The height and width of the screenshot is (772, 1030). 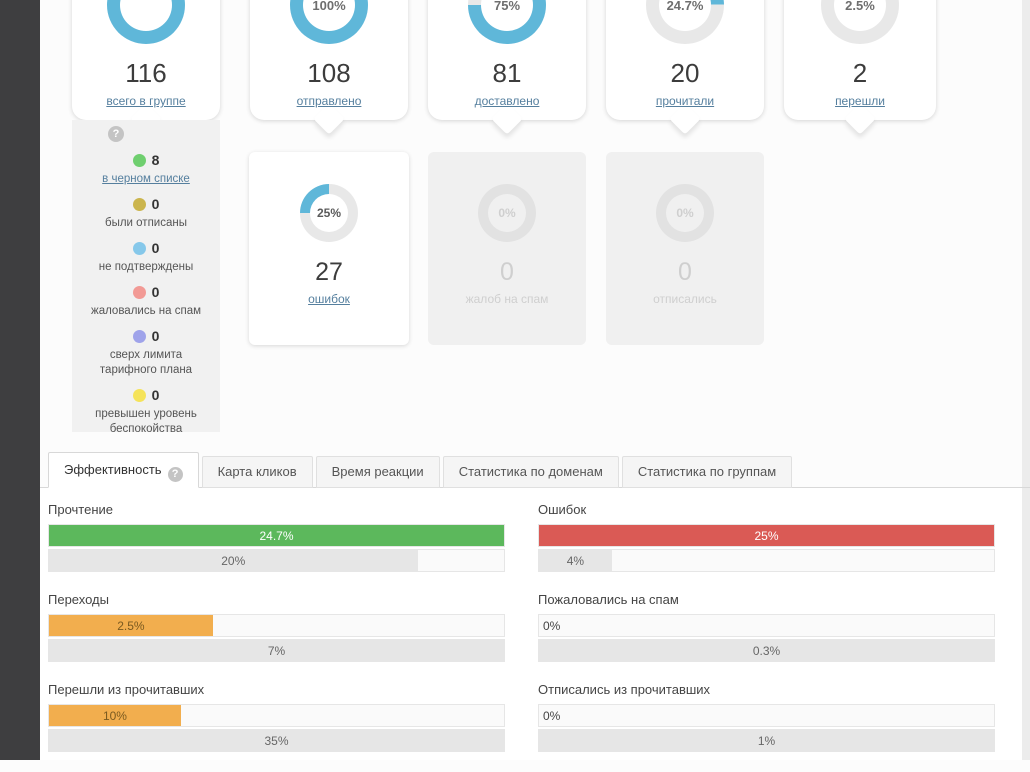 I want to click on card-read: 24.7% 20 прочитали, so click(x=685, y=60).